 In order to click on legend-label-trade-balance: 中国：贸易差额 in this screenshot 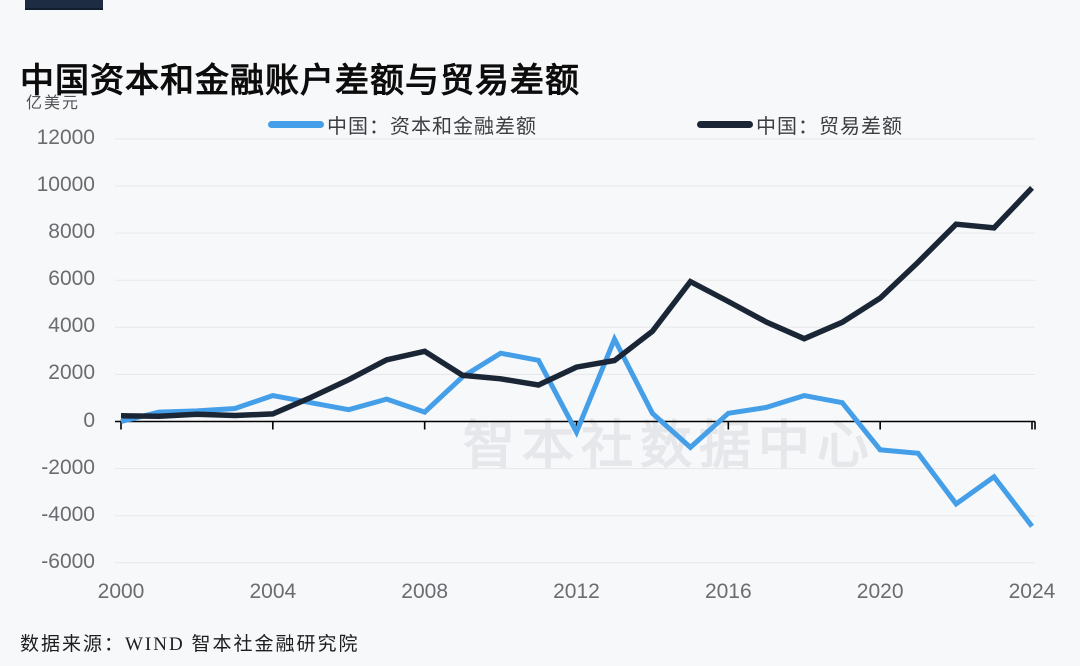, I will do `click(829, 126)`.